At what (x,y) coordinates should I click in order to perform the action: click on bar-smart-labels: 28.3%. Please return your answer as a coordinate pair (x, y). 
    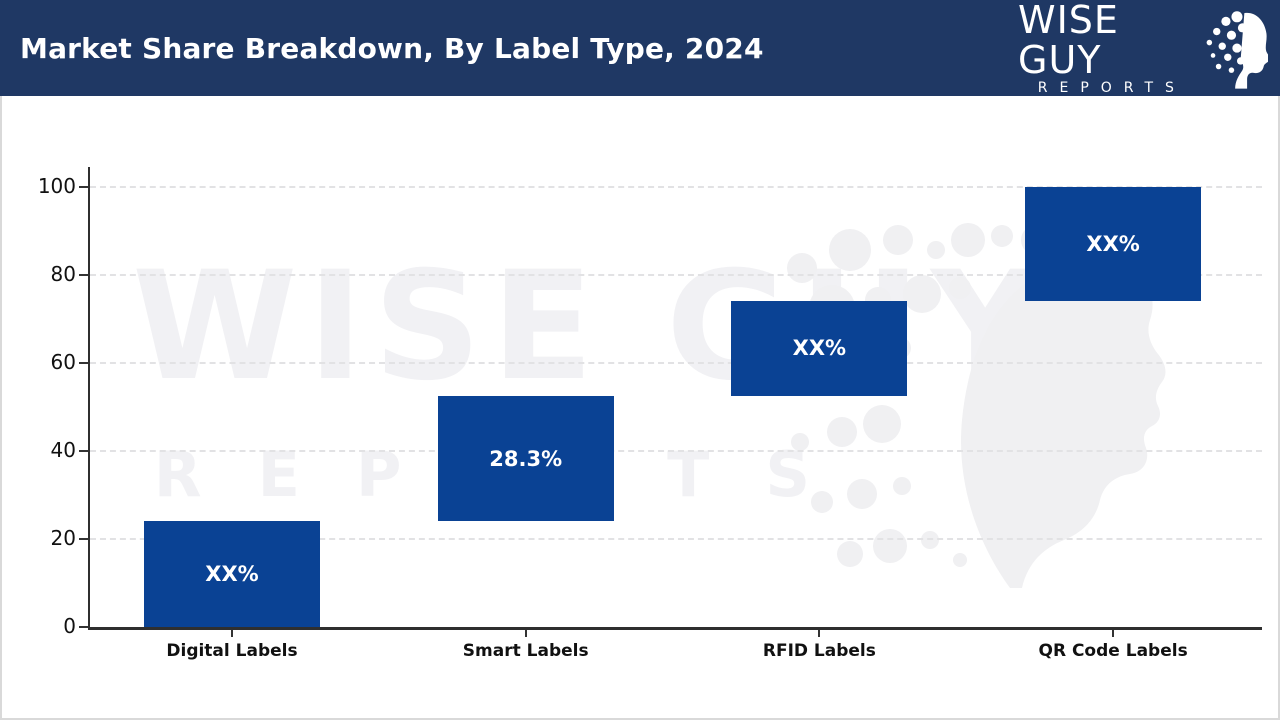
    Looking at the image, I should click on (525, 458).